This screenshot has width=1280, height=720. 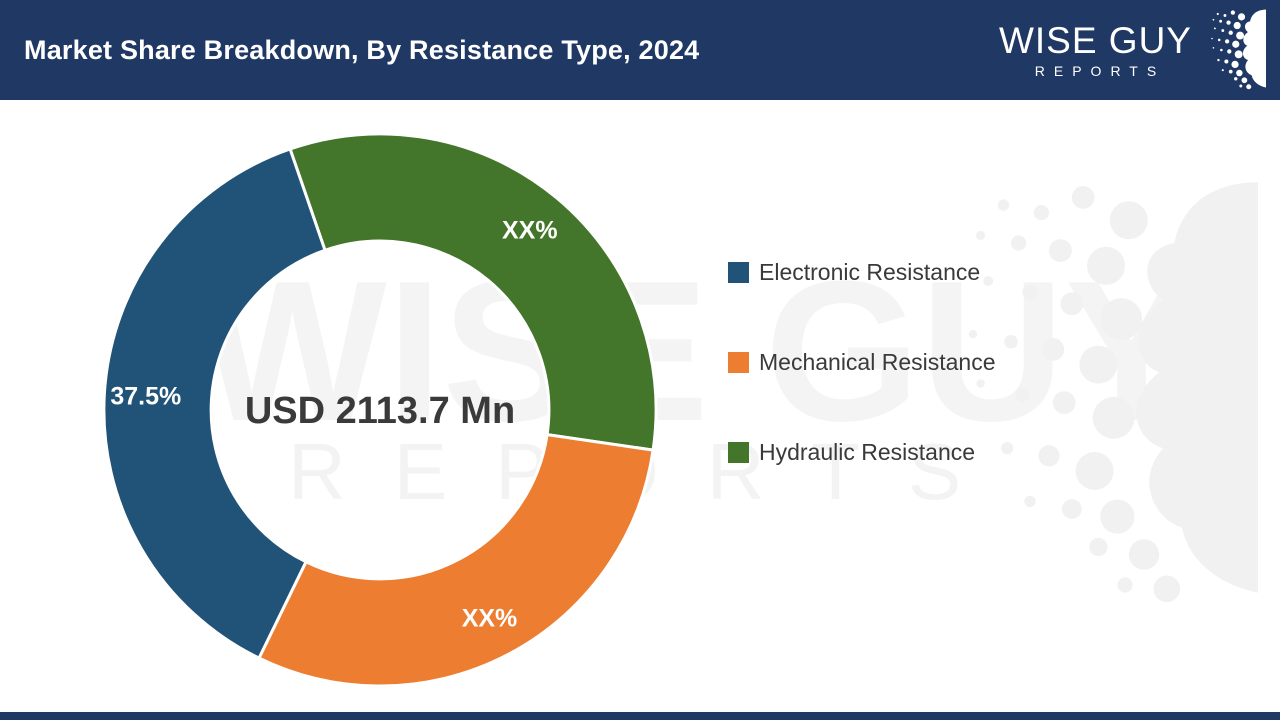 I want to click on pie-segment-mechanical-resistance, so click(x=455, y=560).